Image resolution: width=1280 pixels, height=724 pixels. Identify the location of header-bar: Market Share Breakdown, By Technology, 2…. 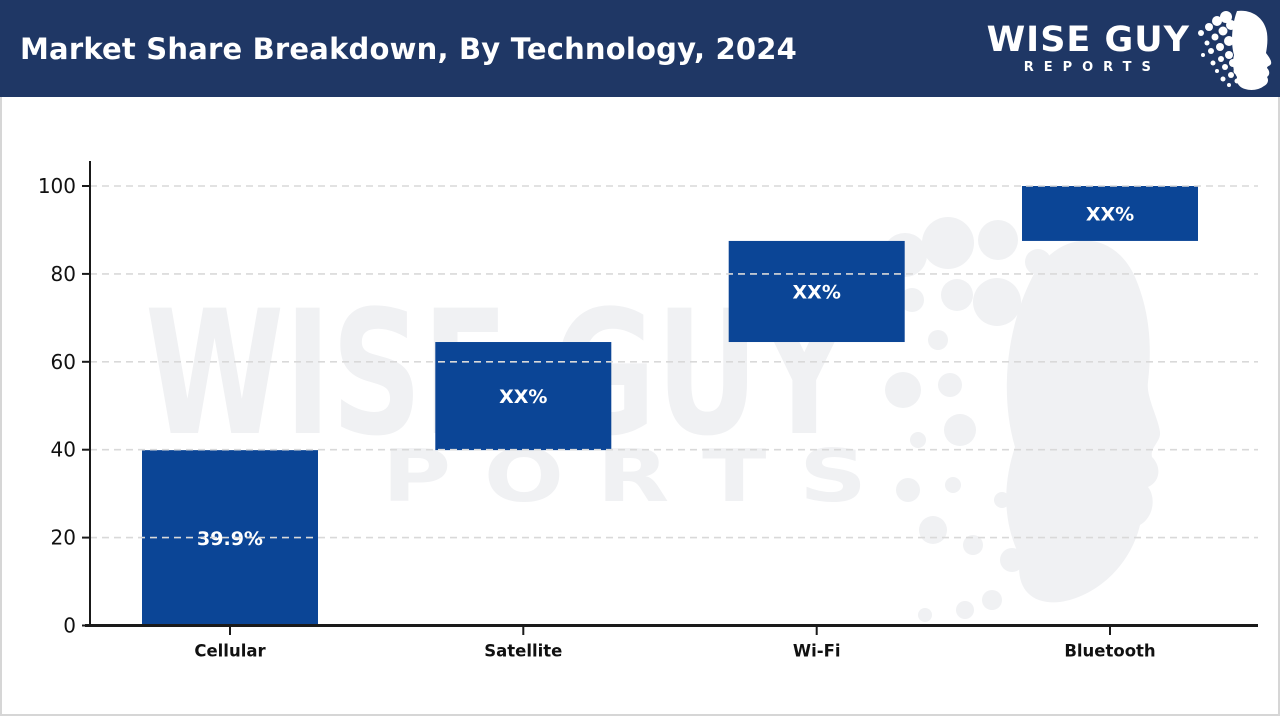
(640, 48).